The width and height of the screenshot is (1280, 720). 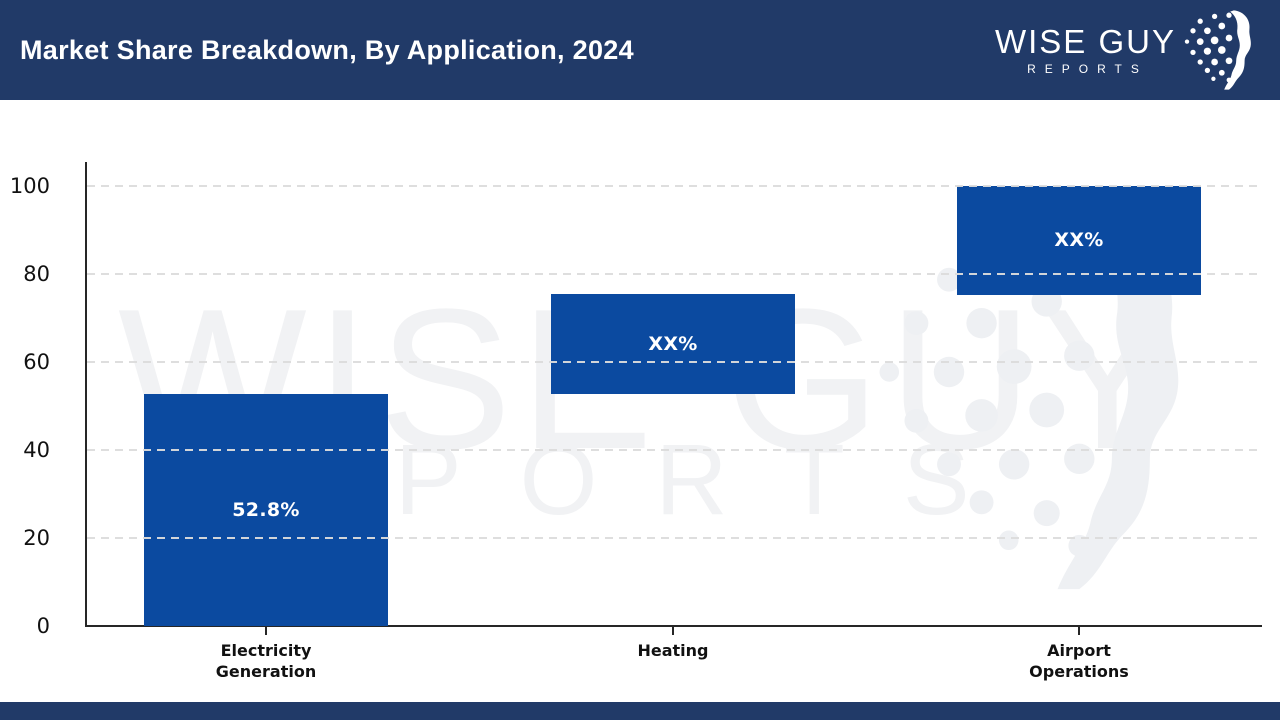 I want to click on bar-airport-operations, so click(x=1079, y=240).